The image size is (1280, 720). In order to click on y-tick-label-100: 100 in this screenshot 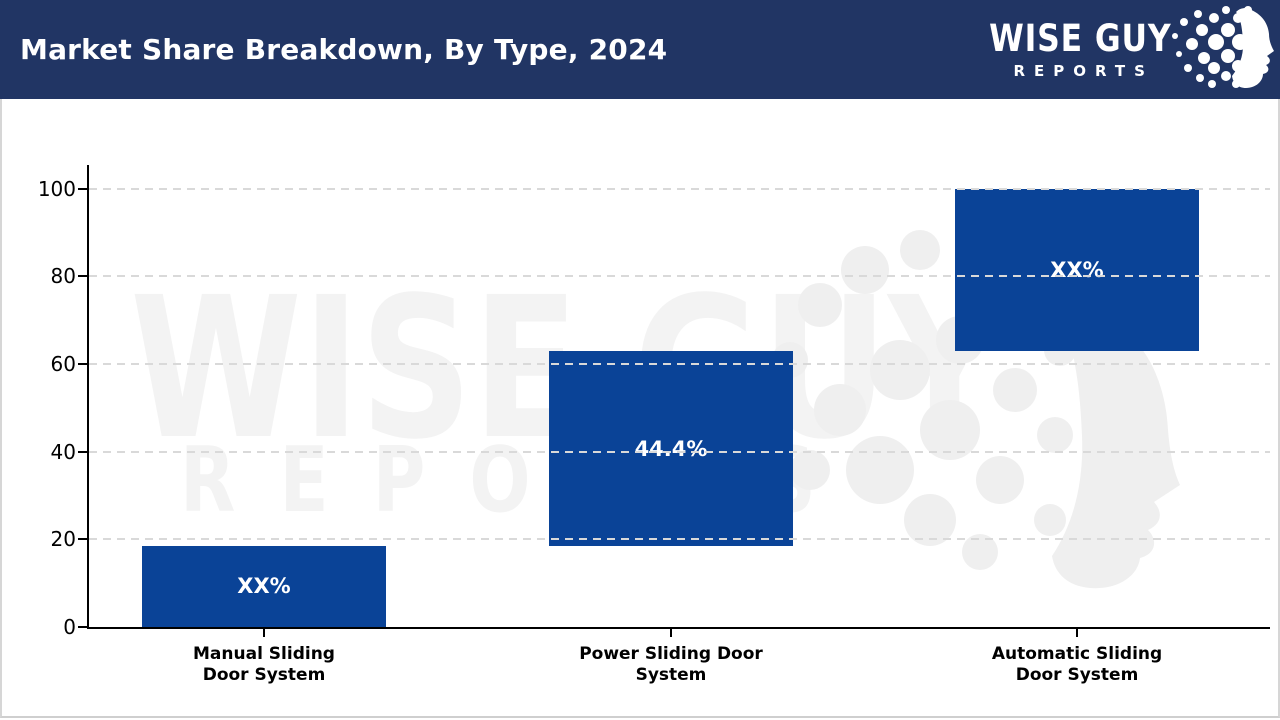, I will do `click(56, 188)`.